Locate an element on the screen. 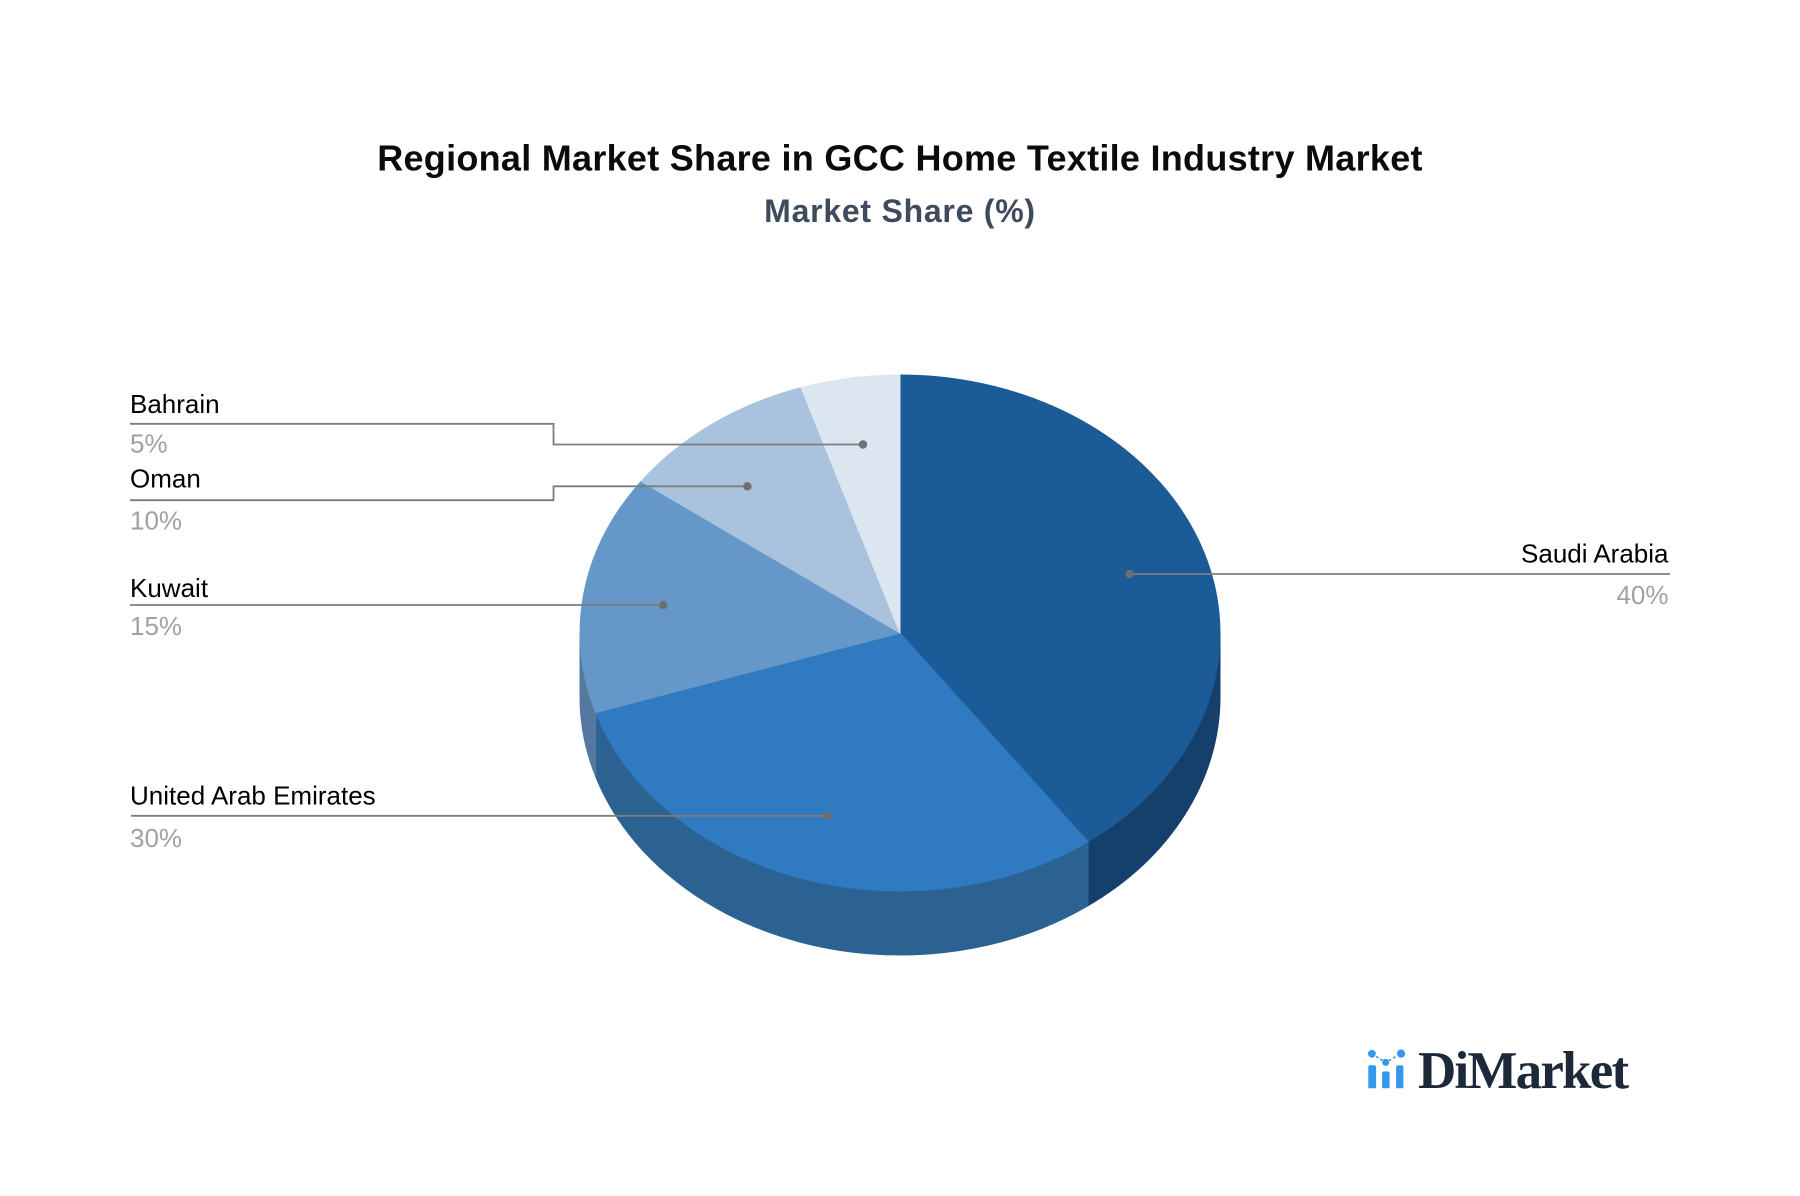 This screenshot has width=1800, height=1196. svg-text: Saudi Arabia is located at coordinates (1595, 554).